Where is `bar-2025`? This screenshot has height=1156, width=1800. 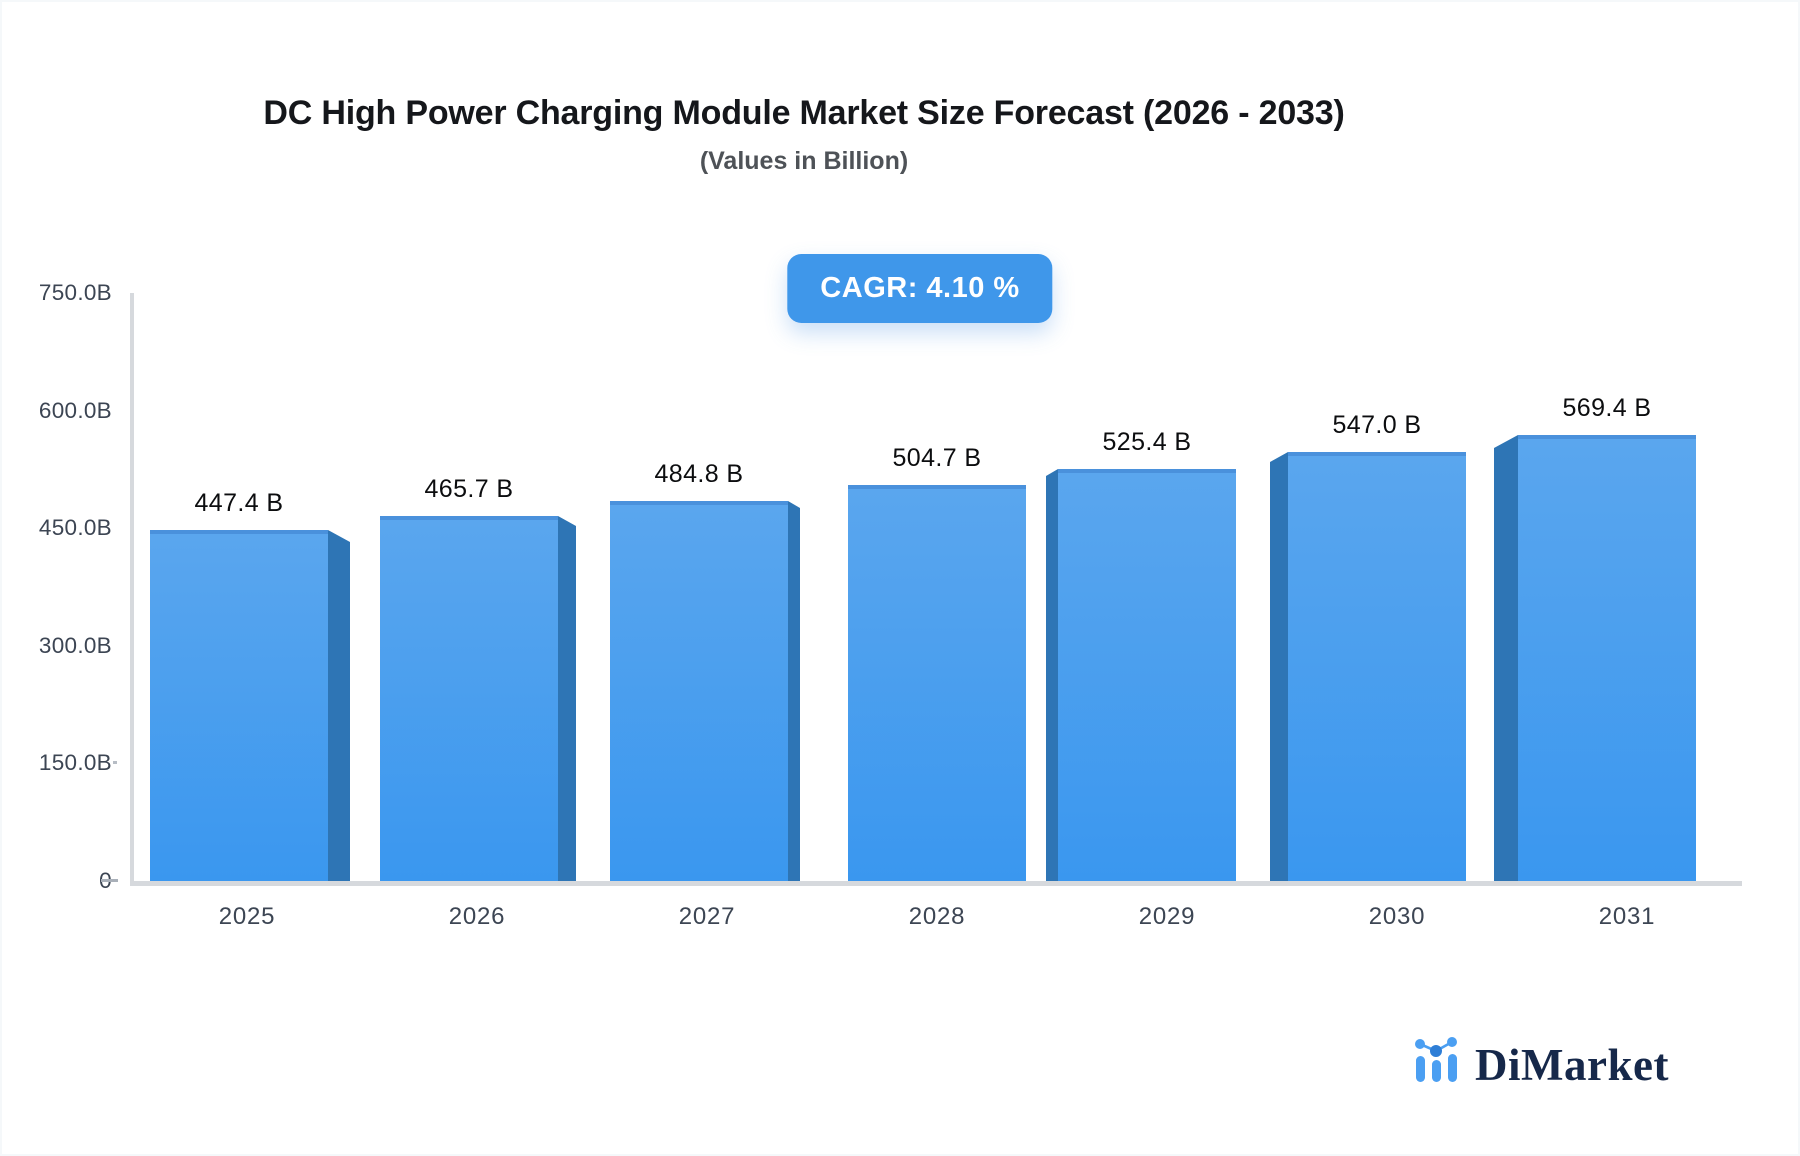 bar-2025 is located at coordinates (239, 705).